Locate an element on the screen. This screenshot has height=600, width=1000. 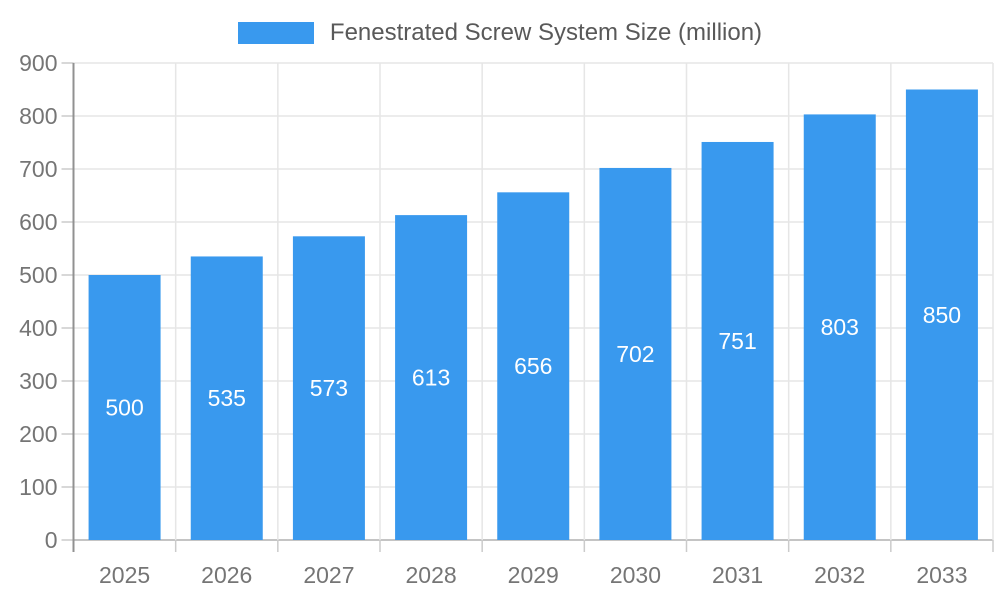
bar-value-label: 613 is located at coordinates (431, 378).